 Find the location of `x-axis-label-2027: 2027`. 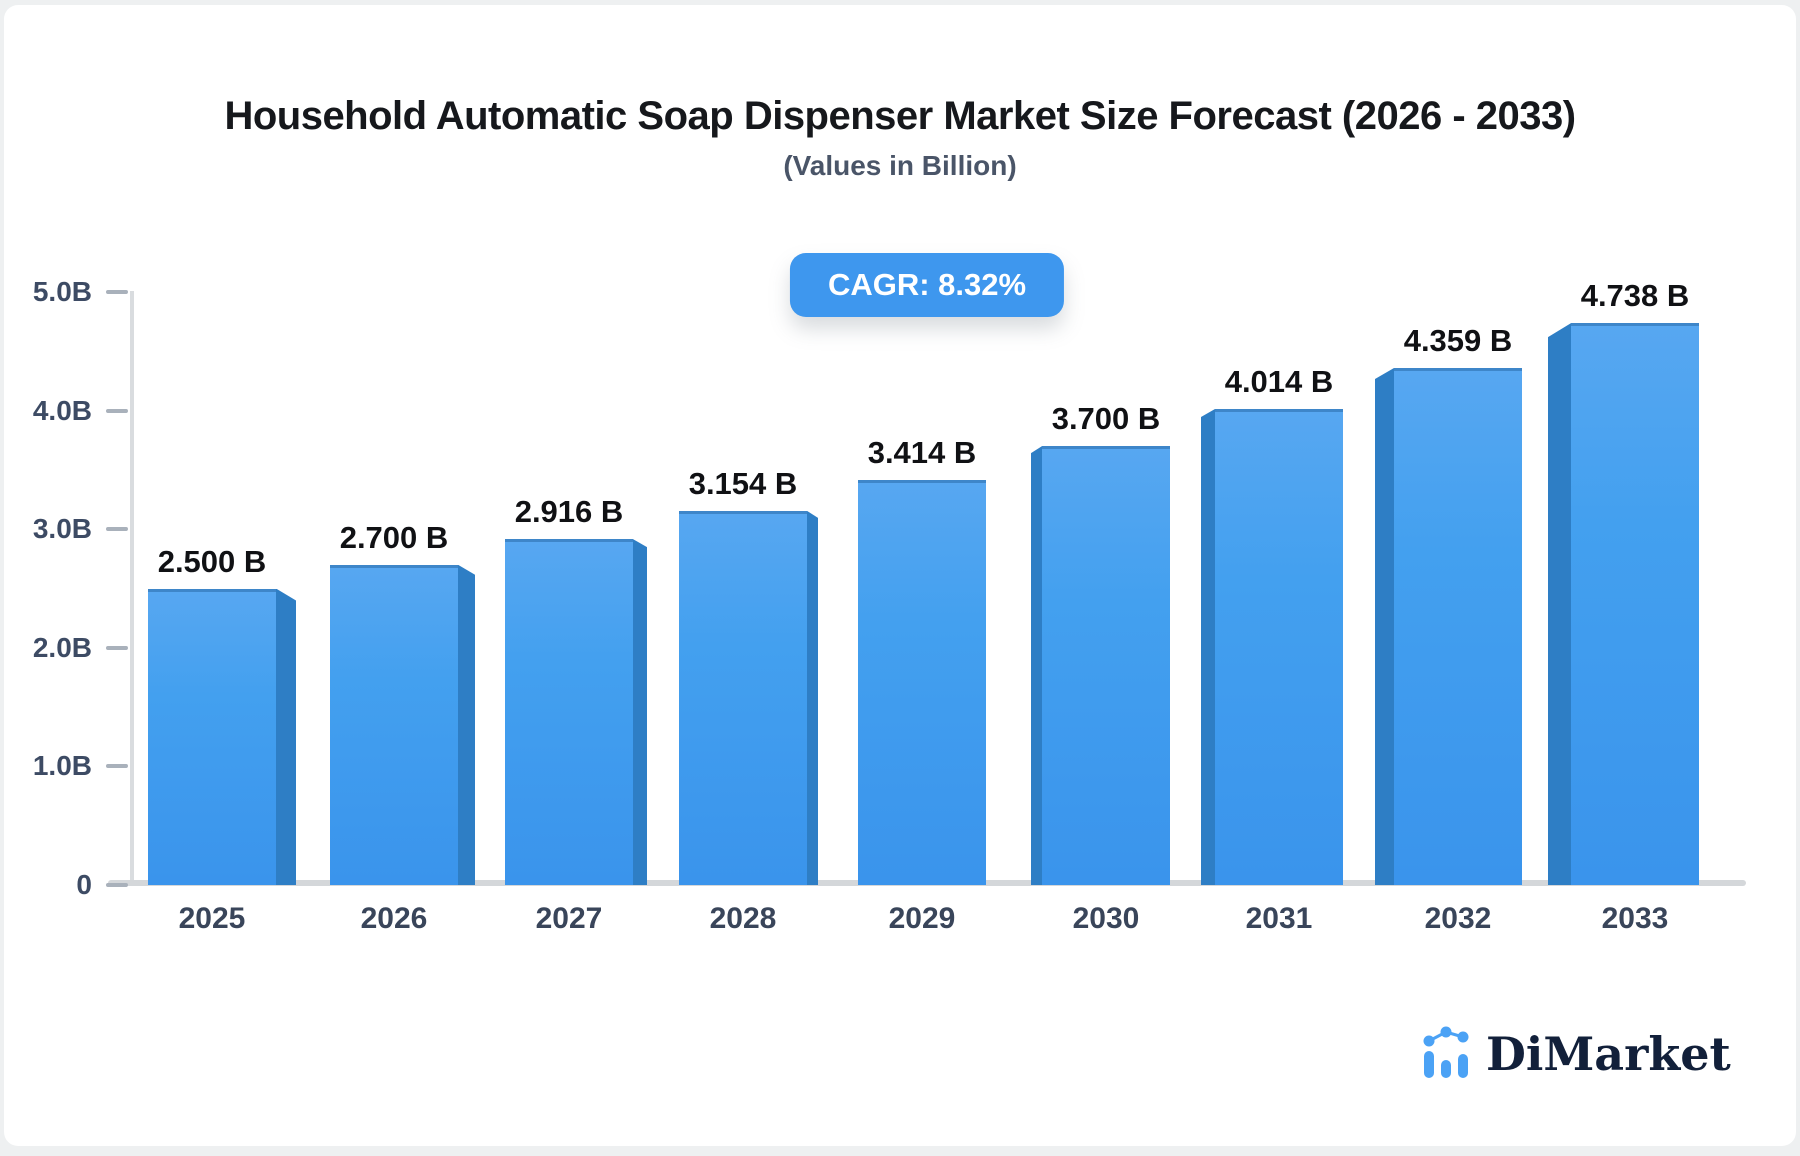

x-axis-label-2027: 2027 is located at coordinates (569, 918).